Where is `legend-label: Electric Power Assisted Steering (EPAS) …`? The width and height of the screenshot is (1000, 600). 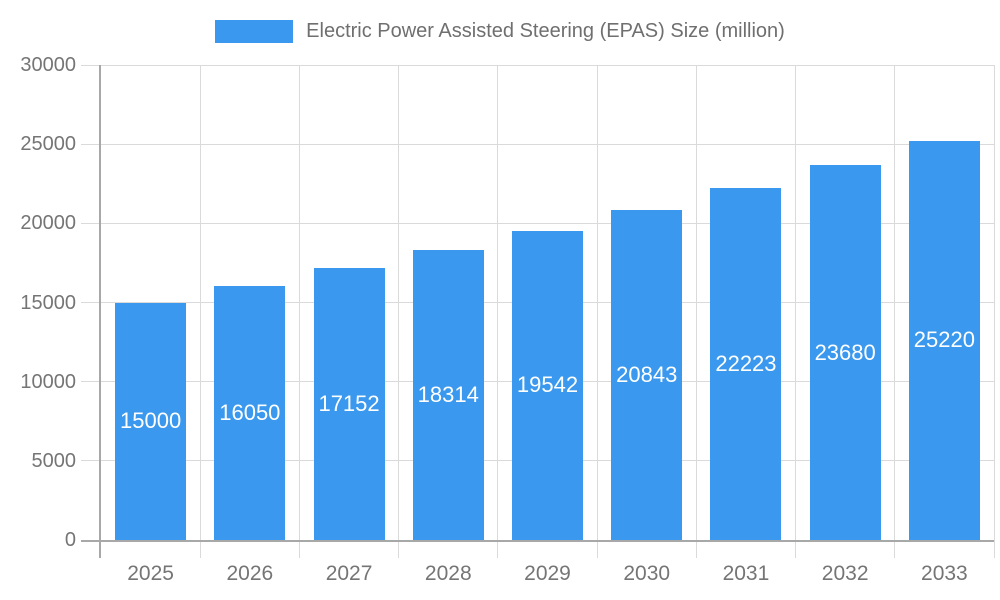 legend-label: Electric Power Assisted Steering (EPAS) … is located at coordinates (545, 31).